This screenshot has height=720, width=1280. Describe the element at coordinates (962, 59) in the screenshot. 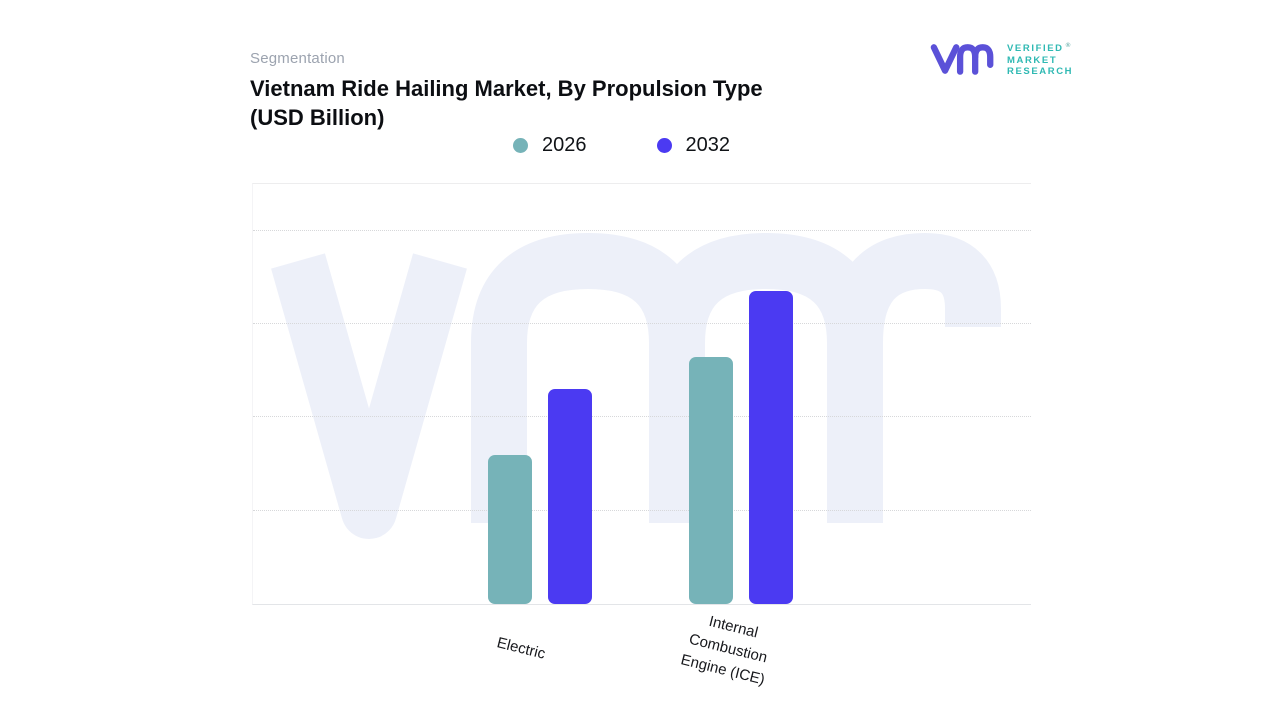

I see `vmr-logo-icon` at that location.